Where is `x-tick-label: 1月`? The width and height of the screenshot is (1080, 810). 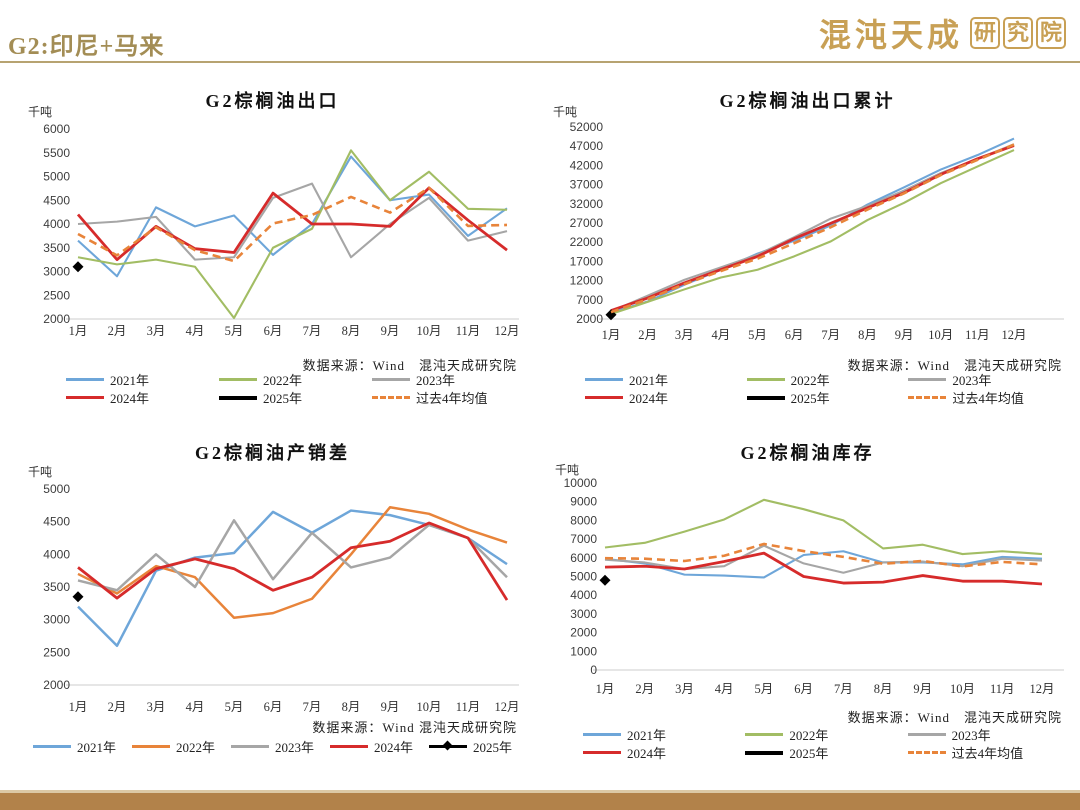 x-tick-label: 1月 is located at coordinates (611, 335).